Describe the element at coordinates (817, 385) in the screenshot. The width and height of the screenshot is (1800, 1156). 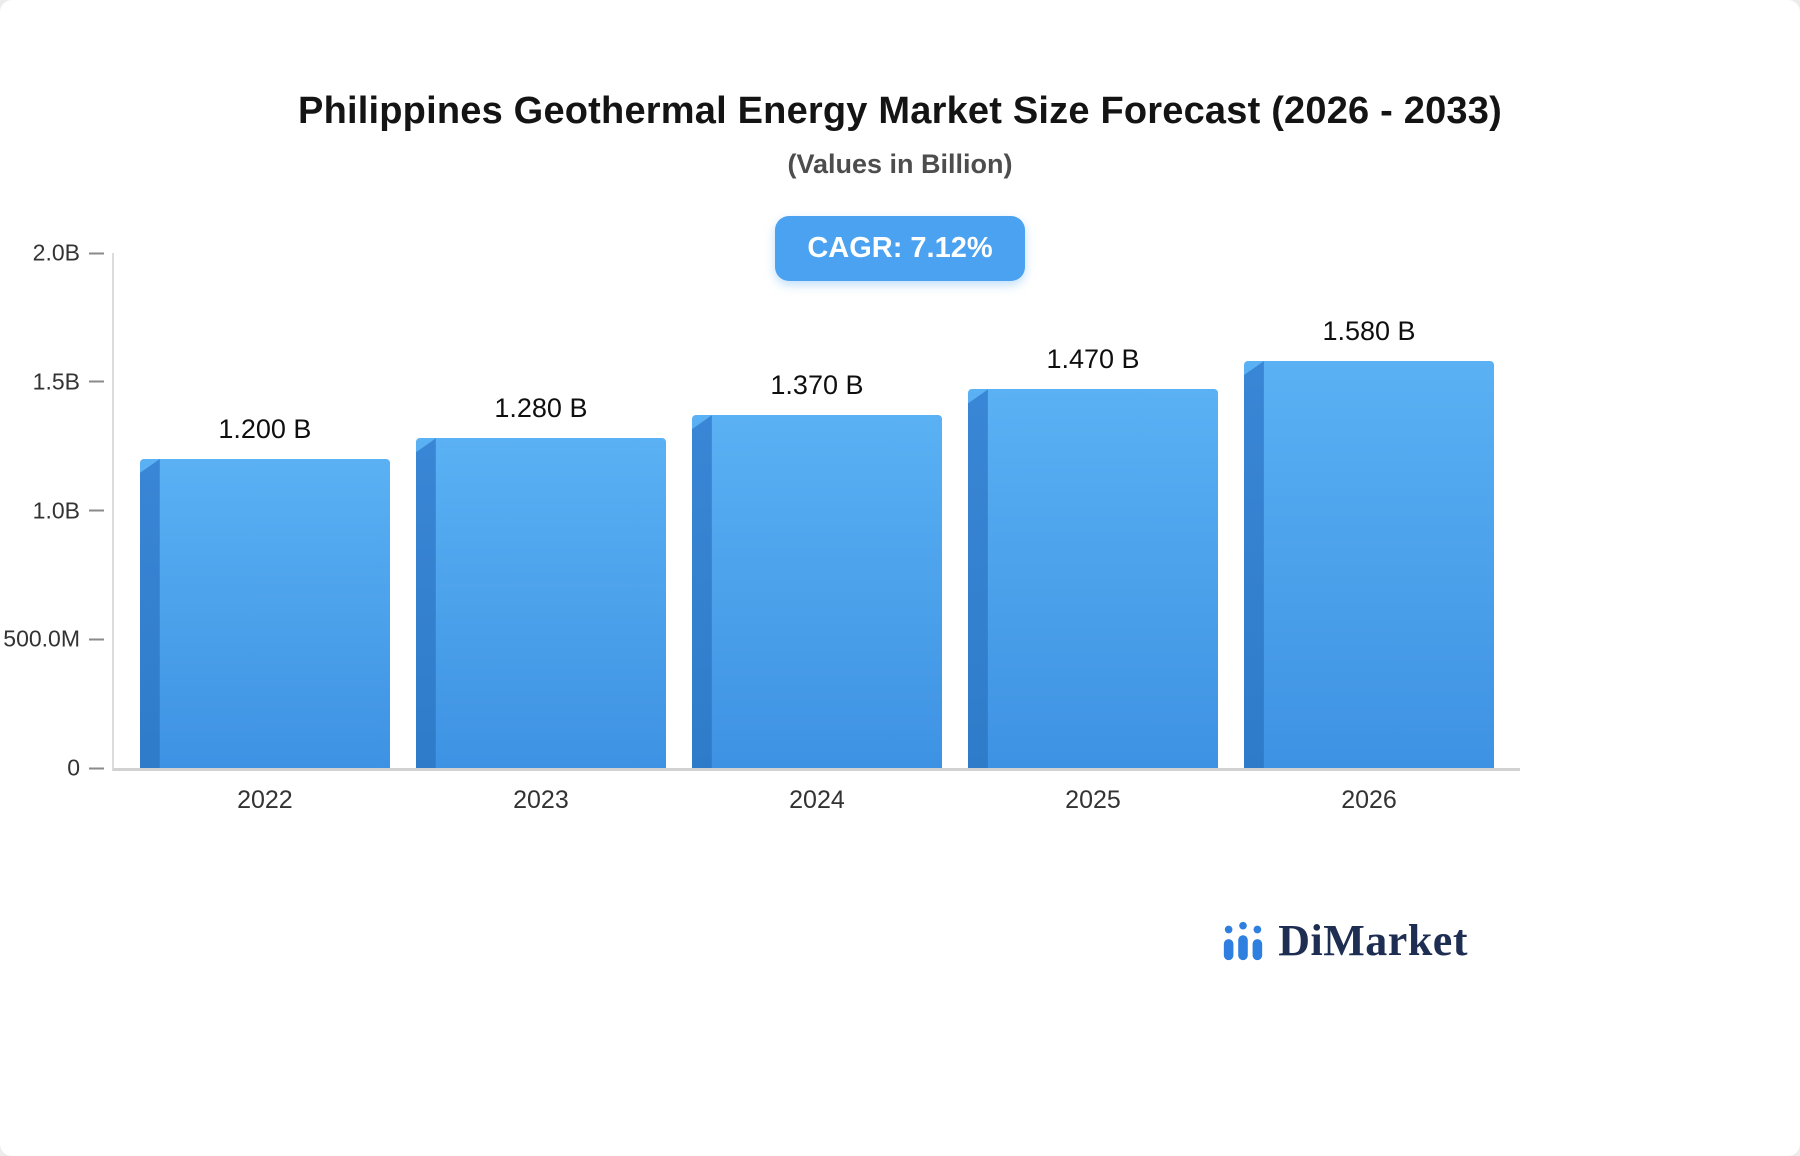
I see `bar-value-label: 1.370 B` at that location.